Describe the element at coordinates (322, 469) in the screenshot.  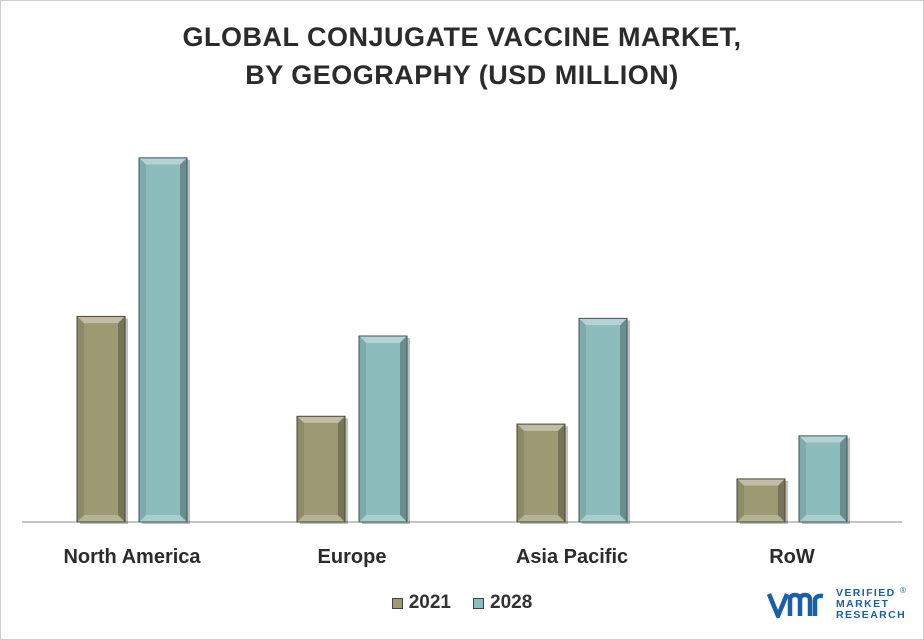
I see `bar-2021-europe` at that location.